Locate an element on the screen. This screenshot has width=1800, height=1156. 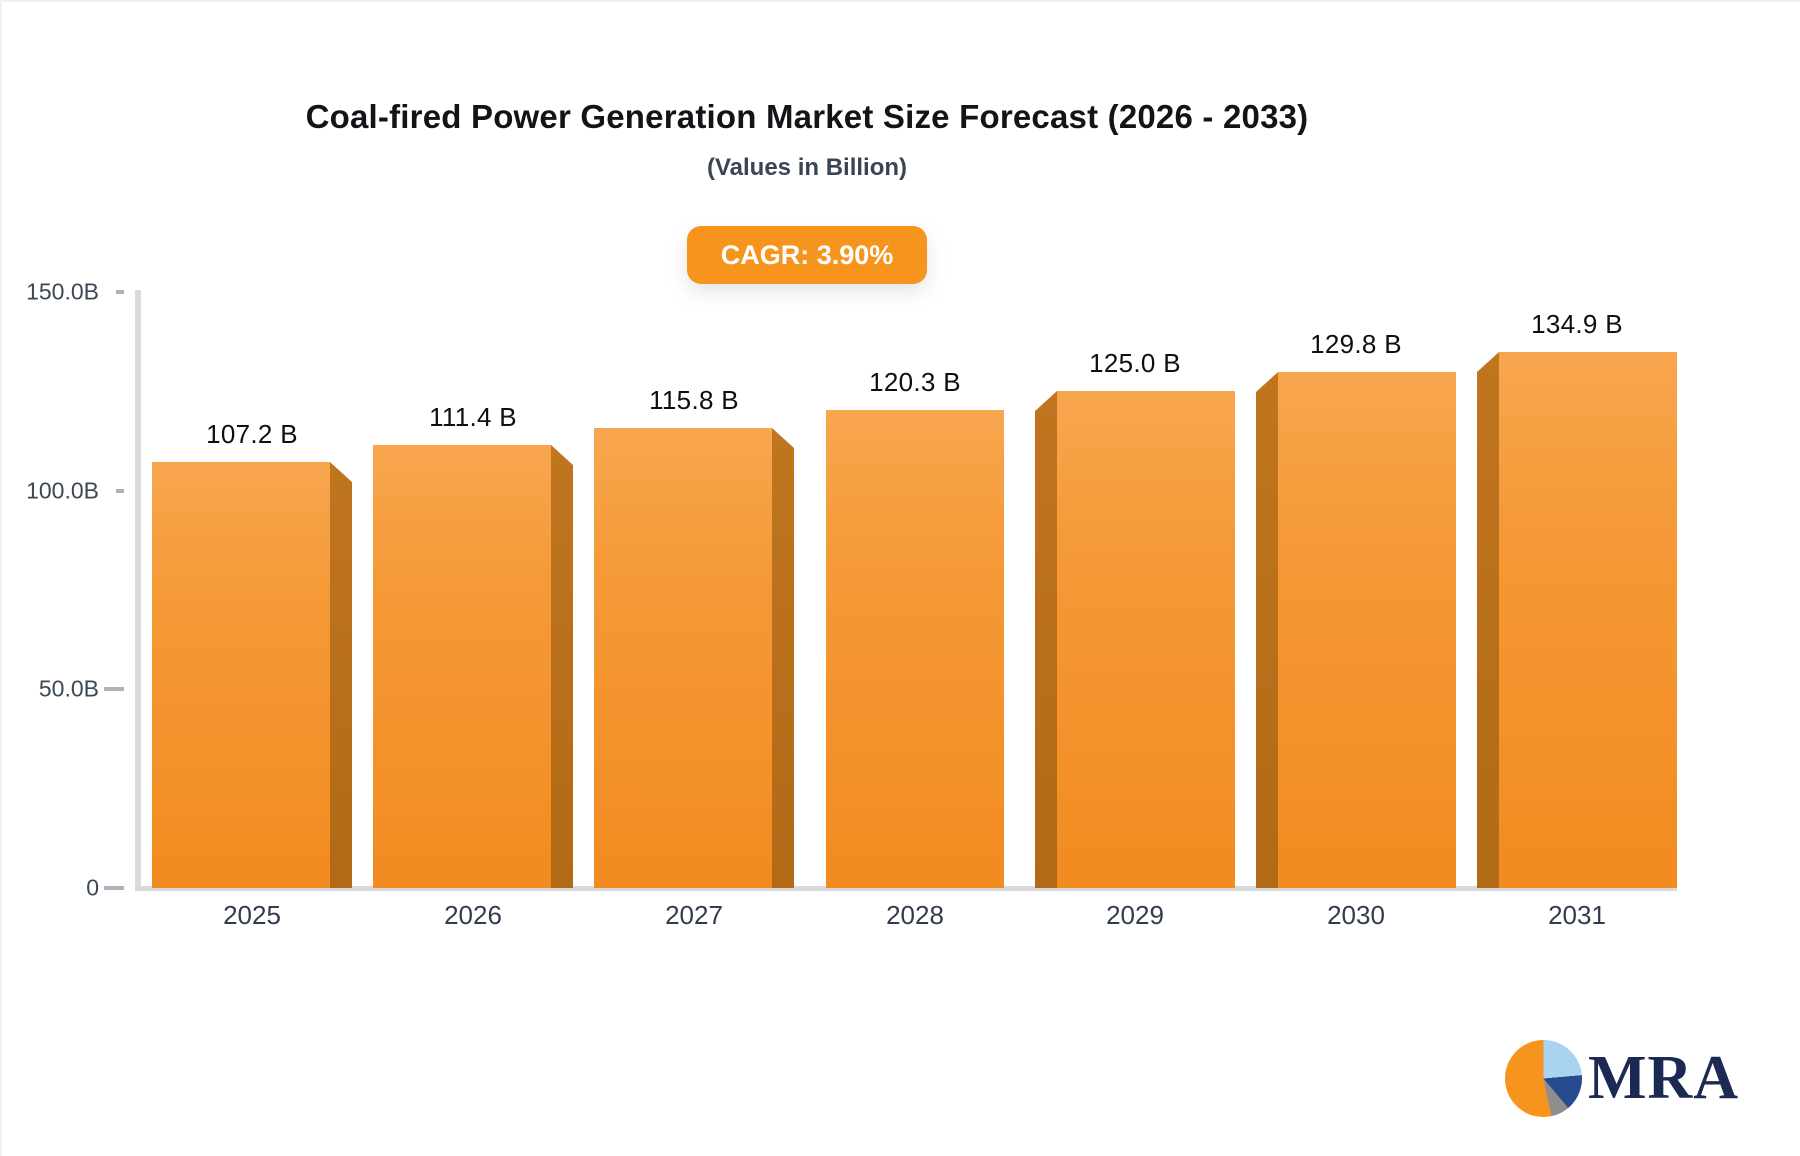
bar-value-label: 134.9 B is located at coordinates (1577, 324).